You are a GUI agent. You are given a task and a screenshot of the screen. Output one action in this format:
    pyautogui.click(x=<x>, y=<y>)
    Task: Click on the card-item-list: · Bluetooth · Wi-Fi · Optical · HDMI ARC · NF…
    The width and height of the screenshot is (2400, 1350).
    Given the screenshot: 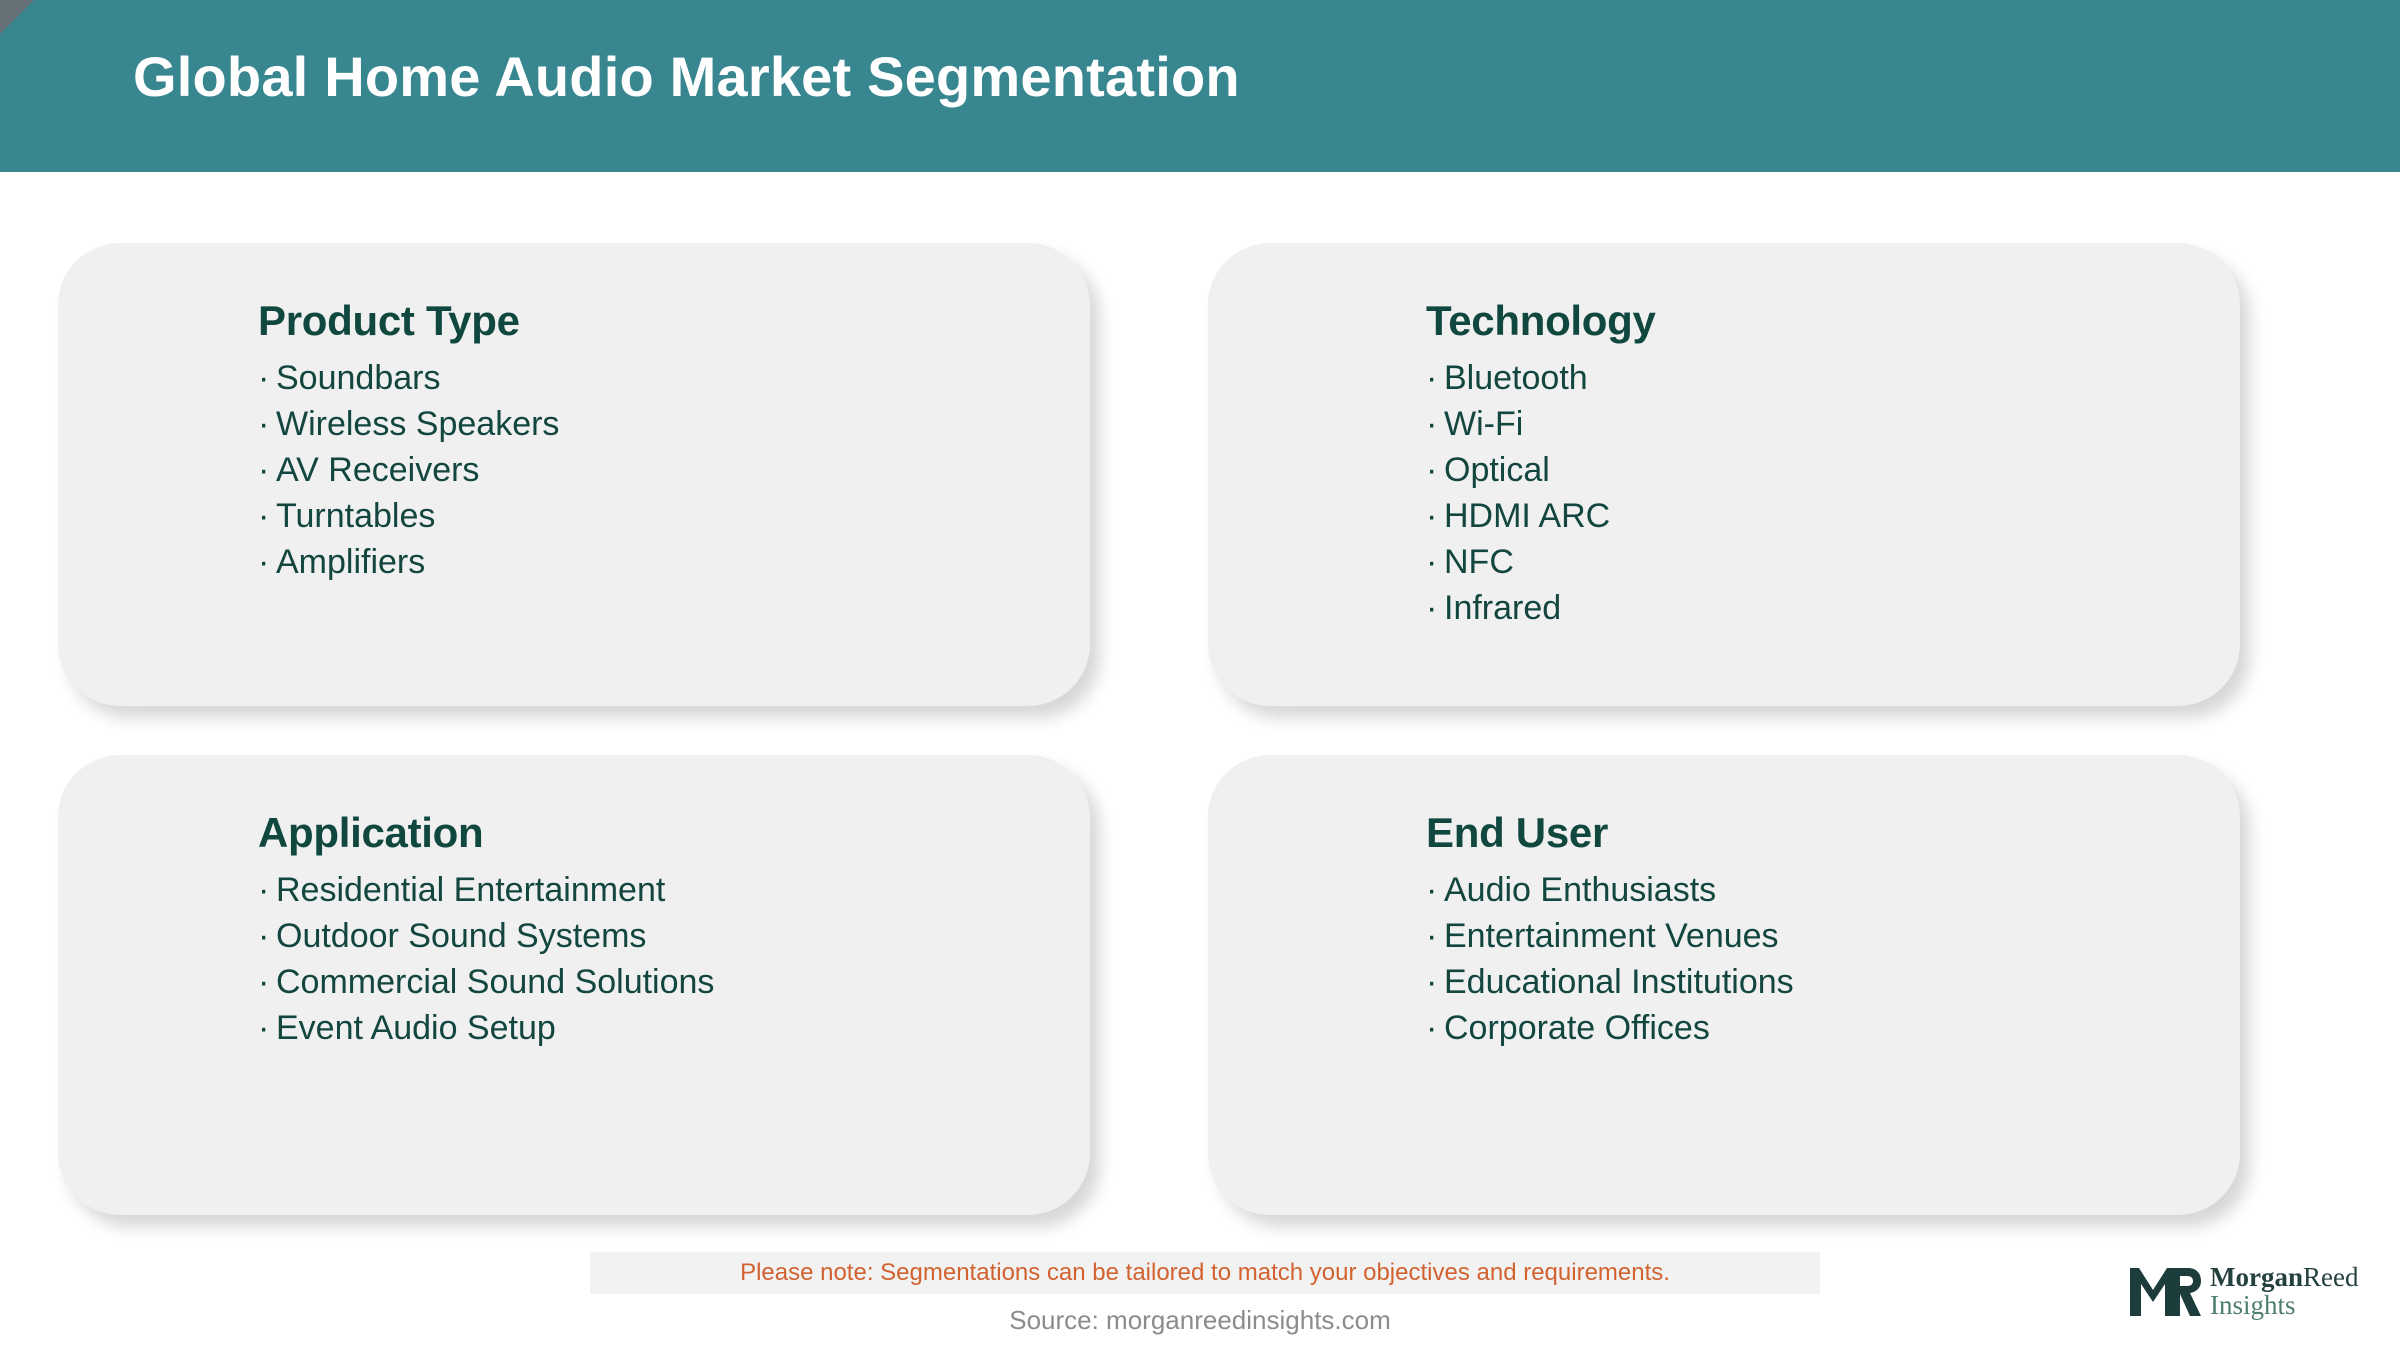 What is the action you would take?
    pyautogui.click(x=1813, y=493)
    